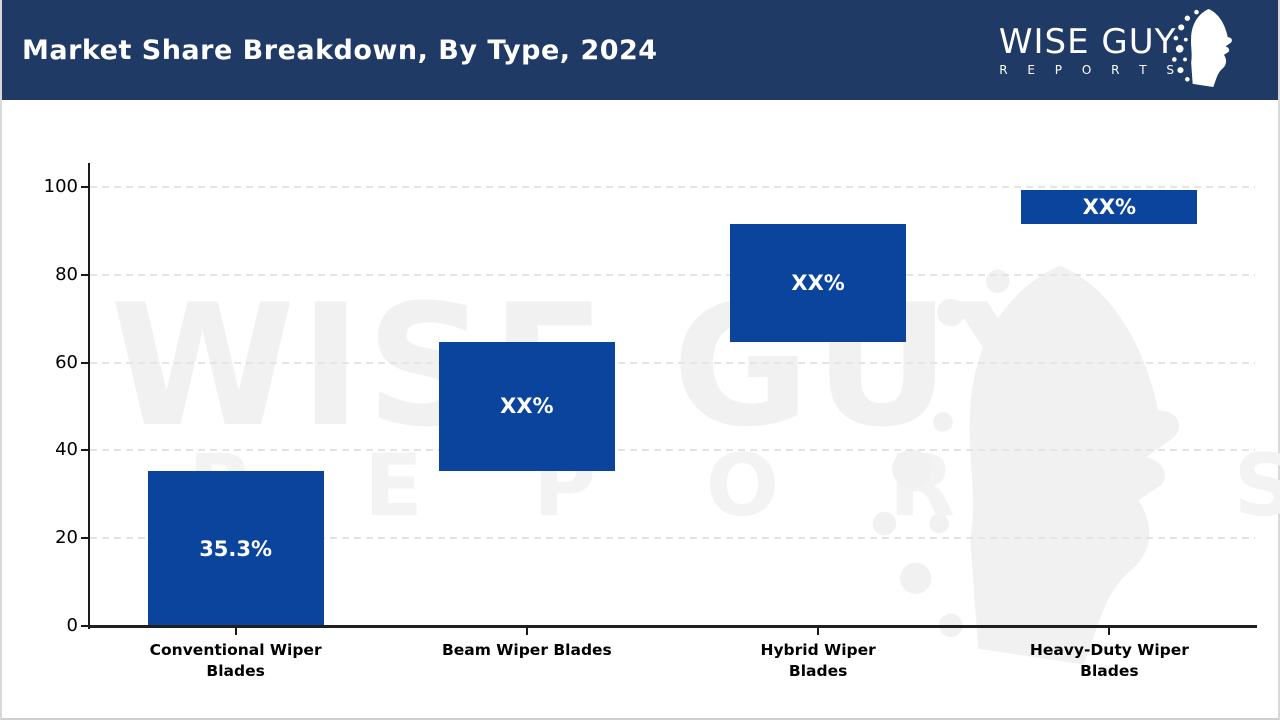  I want to click on gridline-y60, so click(672, 362).